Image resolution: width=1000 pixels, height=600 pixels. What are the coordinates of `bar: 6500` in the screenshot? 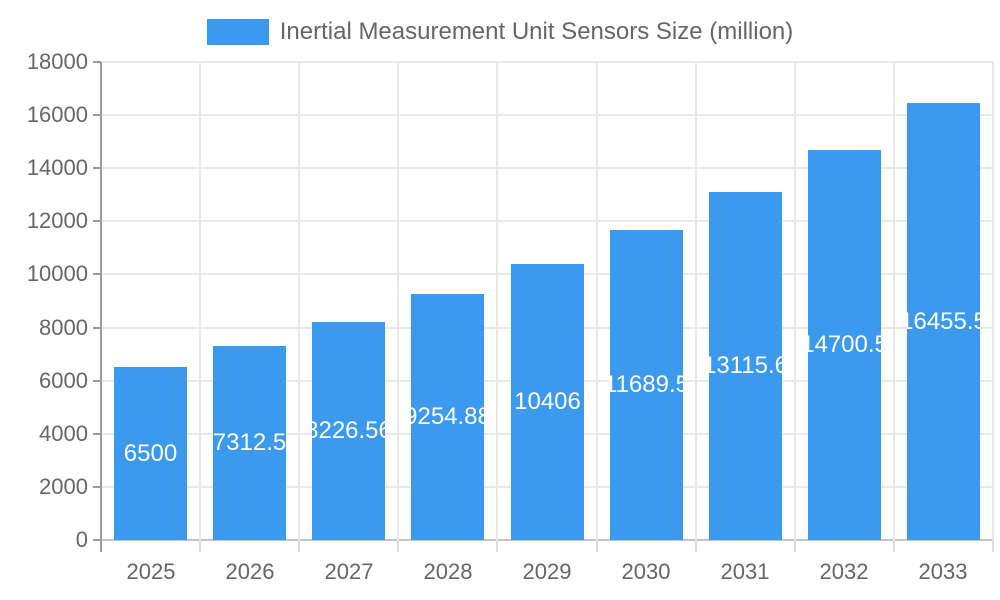 It's located at (150, 453).